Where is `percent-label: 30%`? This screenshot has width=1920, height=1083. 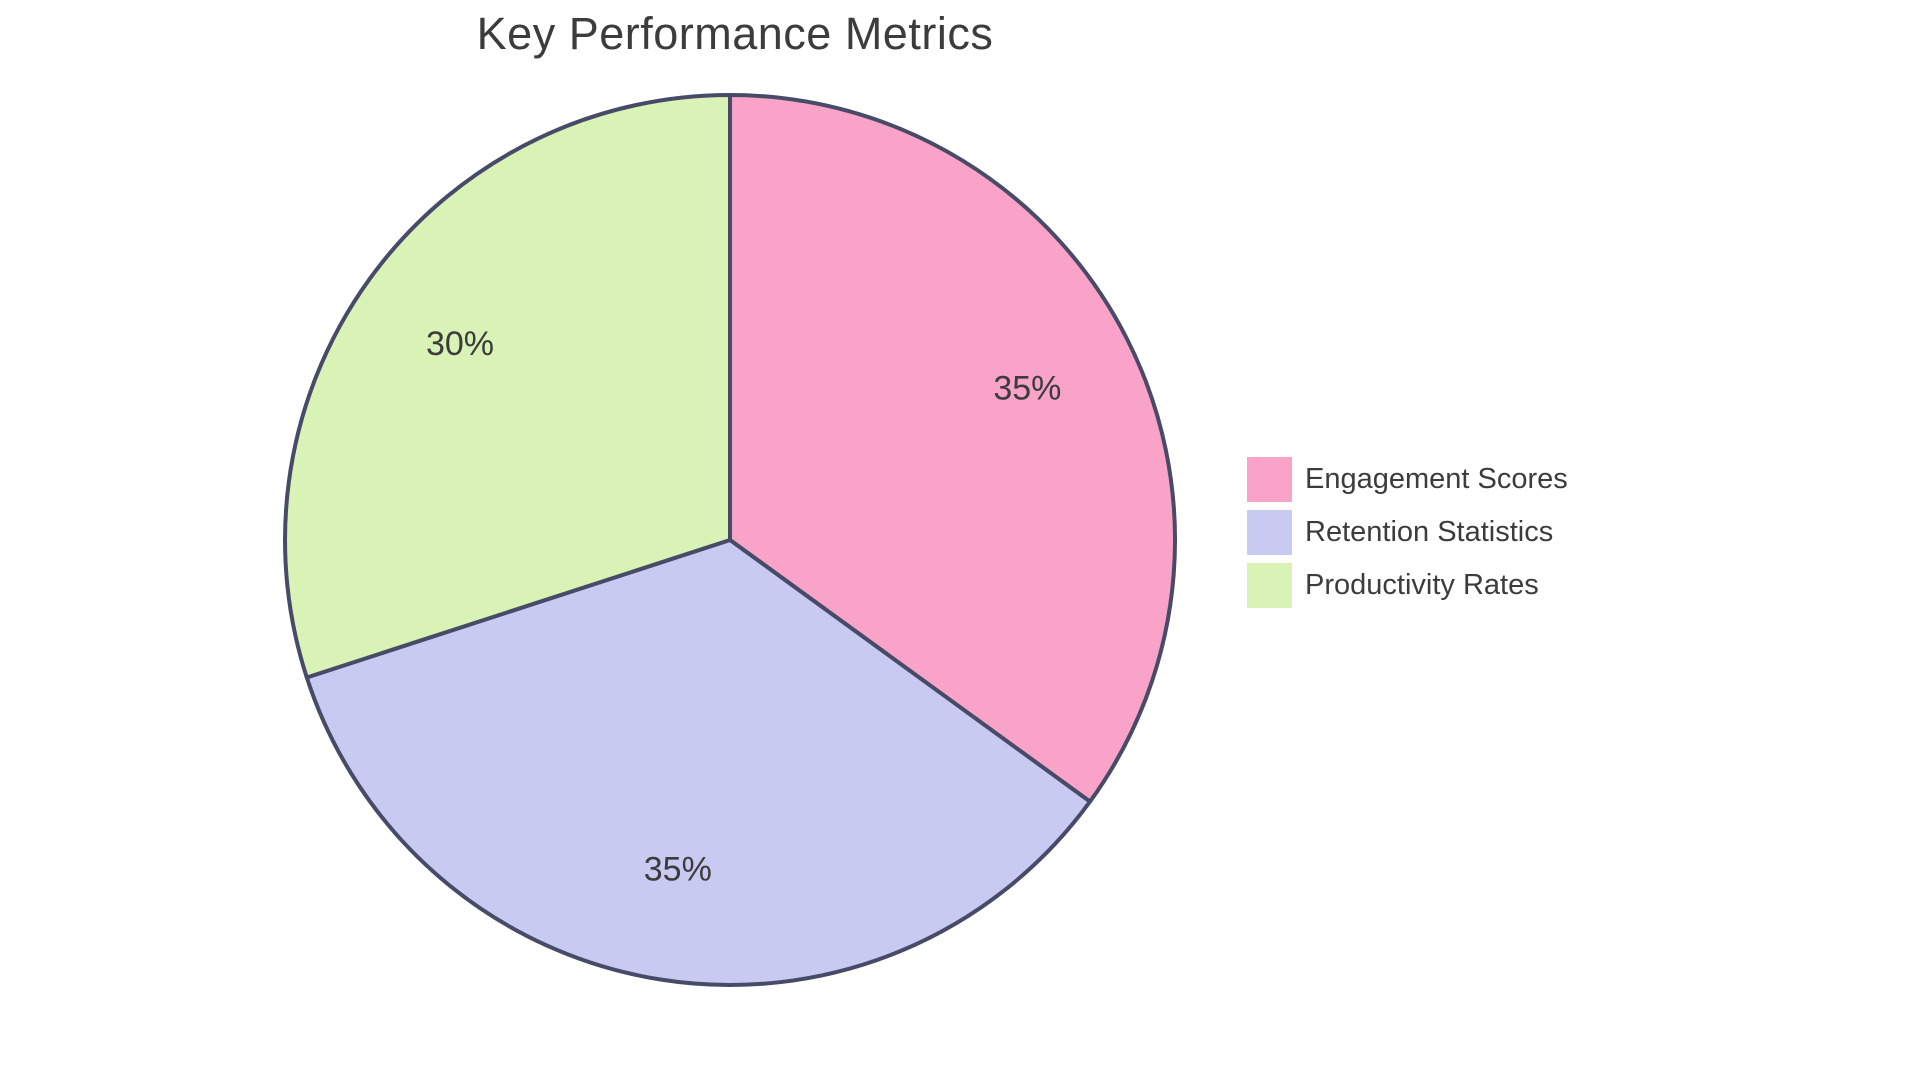
percent-label: 30% is located at coordinates (460, 344).